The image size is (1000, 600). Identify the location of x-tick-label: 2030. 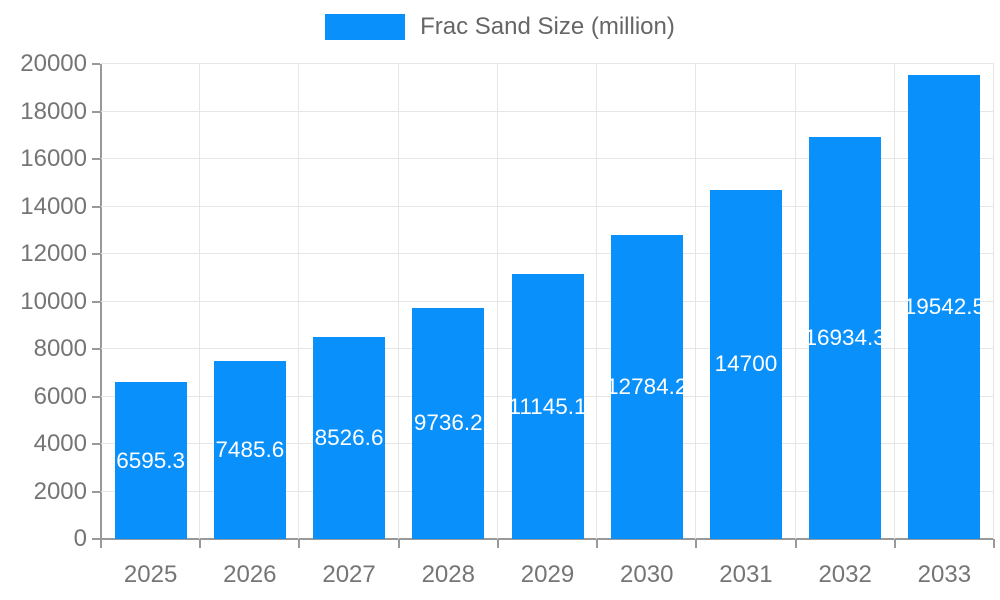
(647, 574).